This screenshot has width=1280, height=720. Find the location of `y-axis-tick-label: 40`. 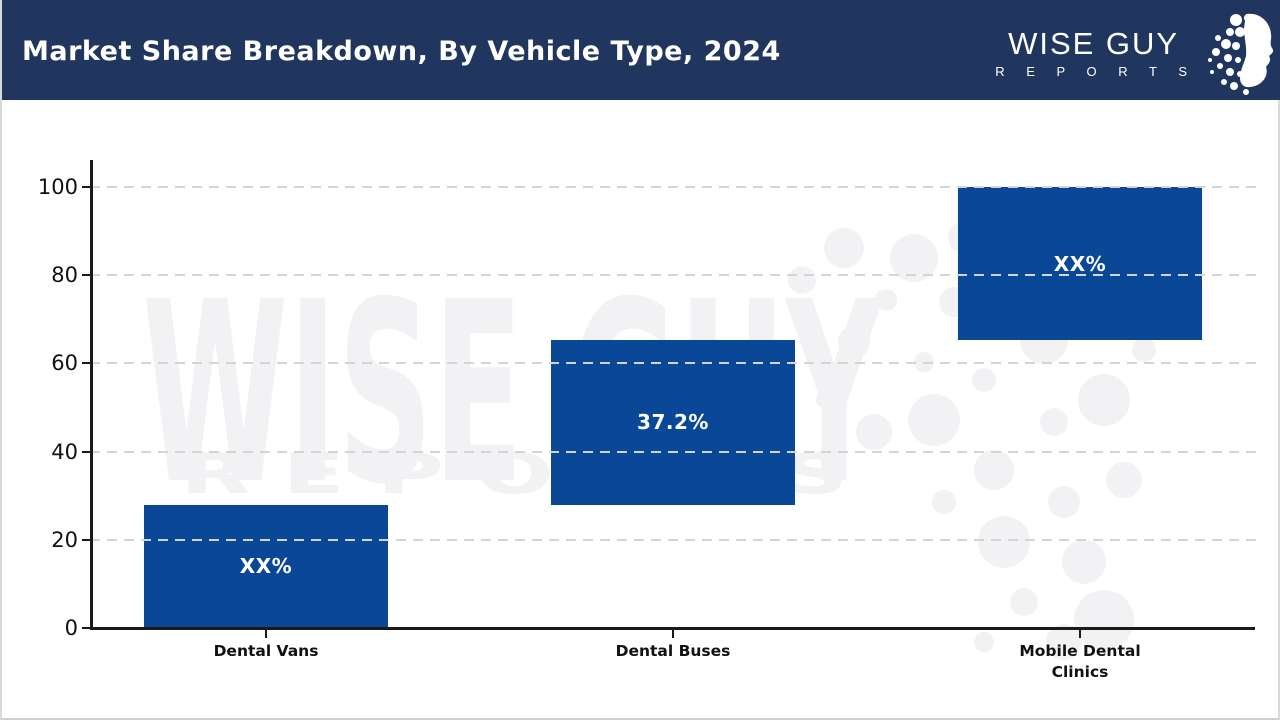

y-axis-tick-label: 40 is located at coordinates (64, 451).